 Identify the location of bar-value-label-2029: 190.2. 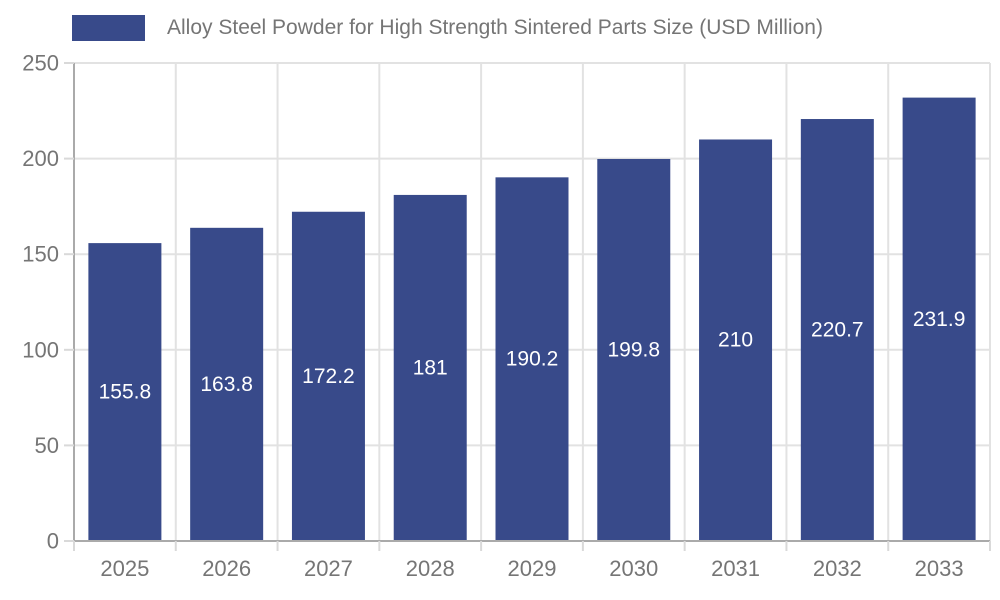
(532, 359).